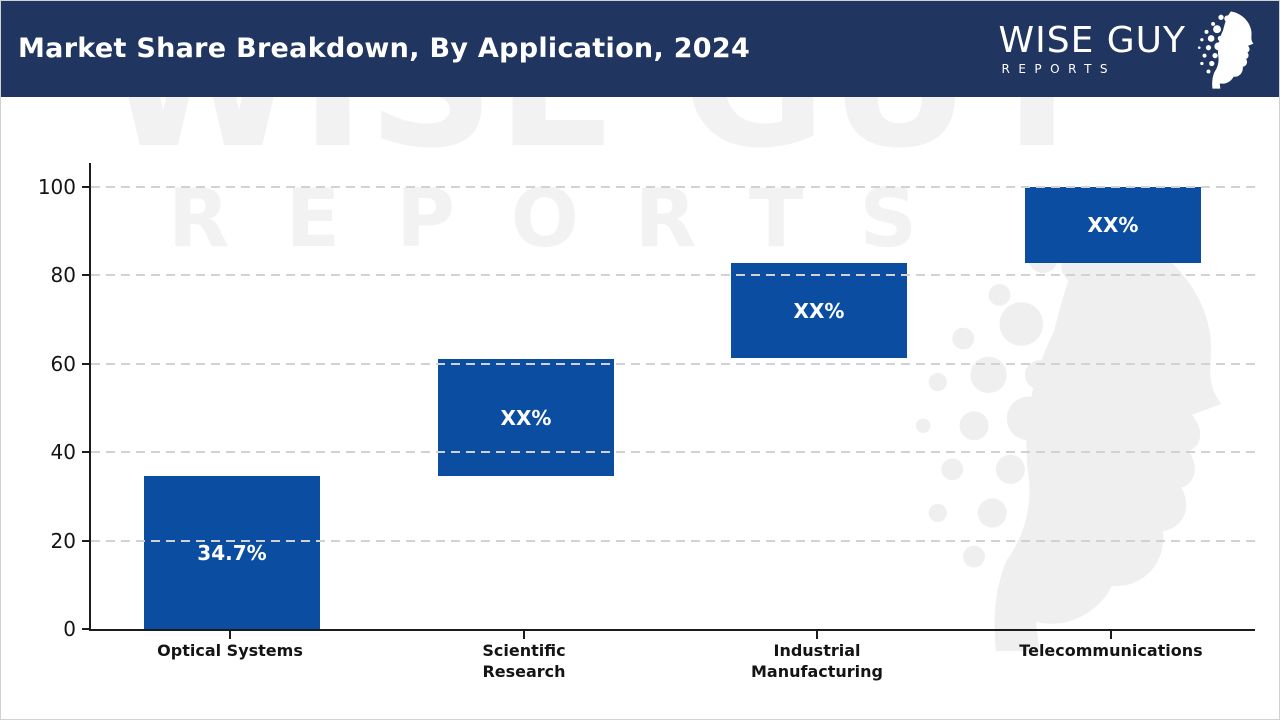  I want to click on bar-optical-systems: 34.7%, so click(232, 552).